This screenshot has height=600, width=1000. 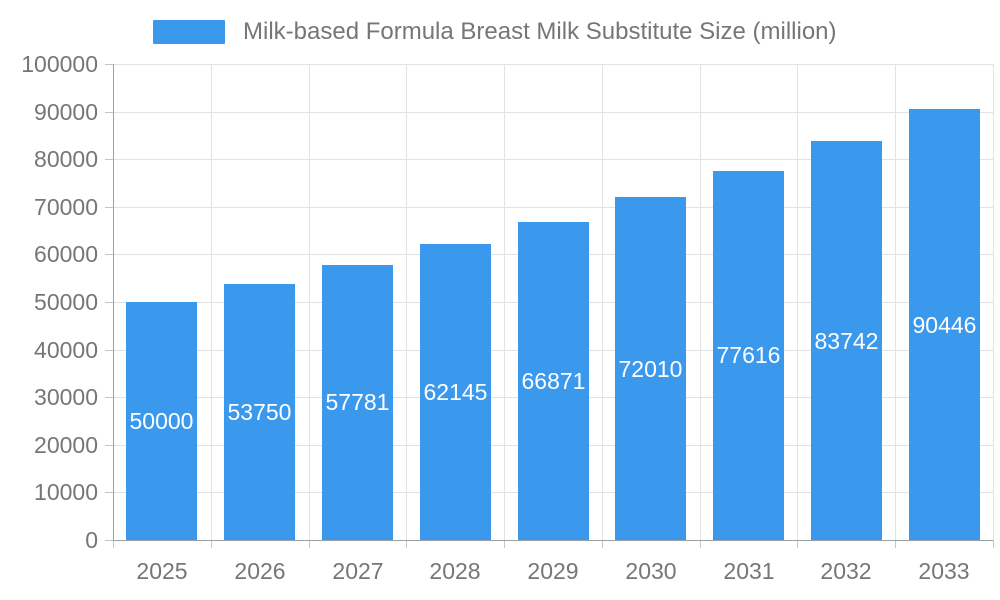 What do you see at coordinates (553, 540) in the screenshot?
I see `x-axis-line` at bounding box center [553, 540].